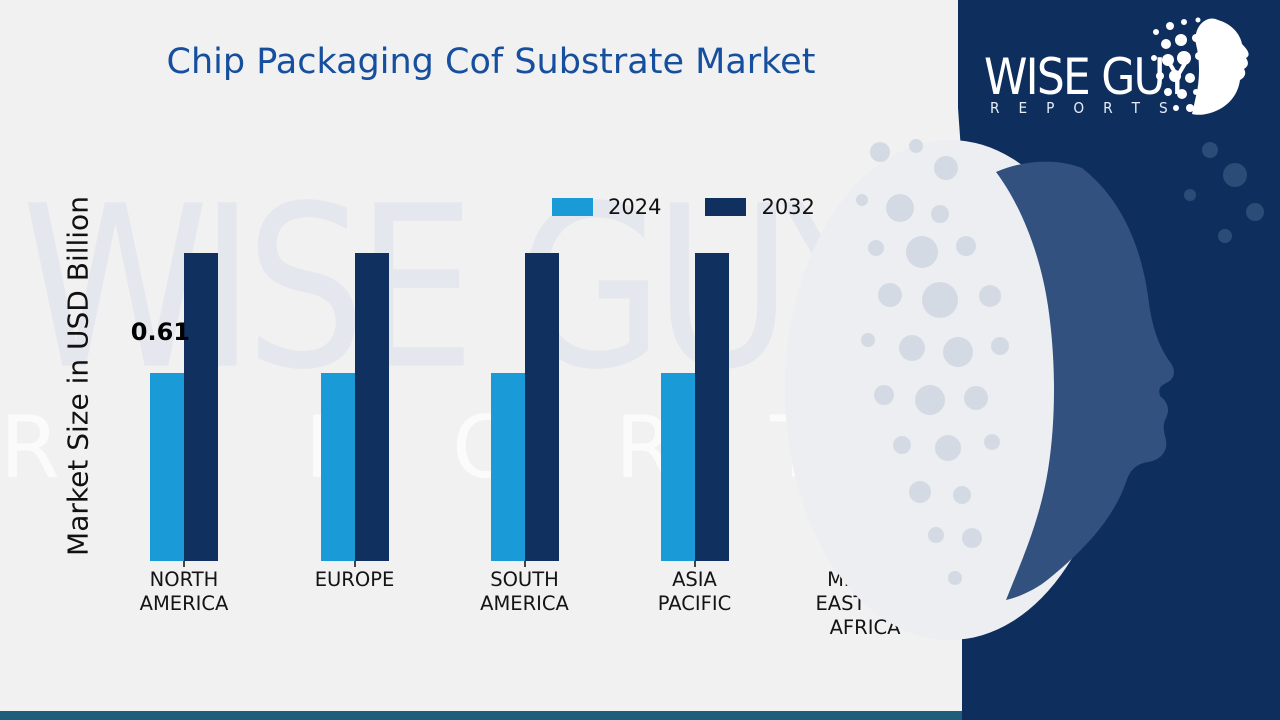 Image resolution: width=1280 pixels, height=720 pixels. I want to click on legend: 2024 2032, so click(683, 207).